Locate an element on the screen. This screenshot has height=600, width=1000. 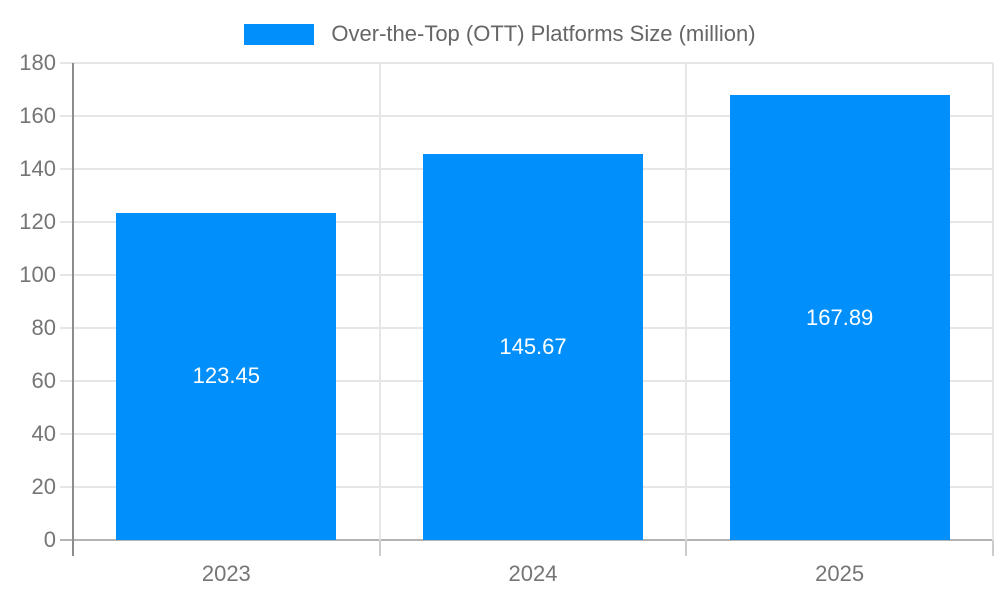
y-axis-tick-label: 160 is located at coordinates (37, 115).